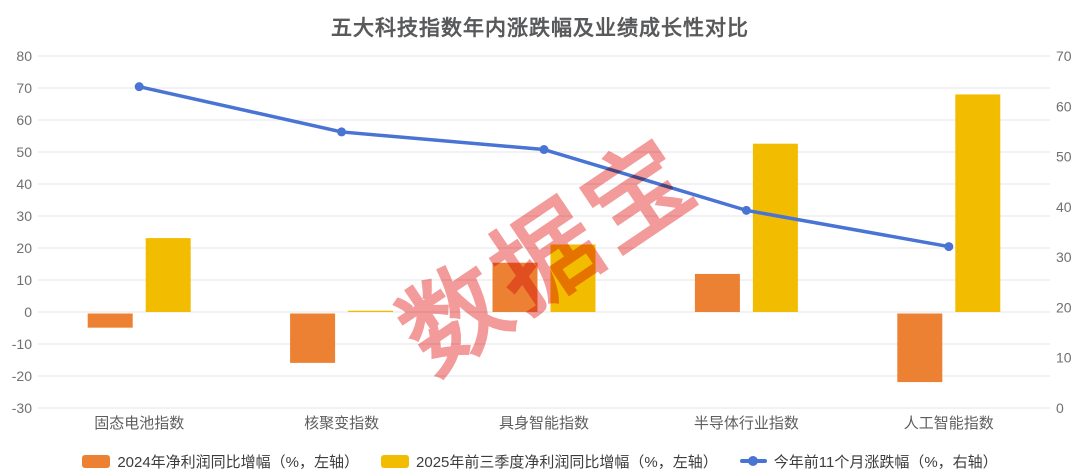 Image resolution: width=1080 pixels, height=476 pixels. Describe the element at coordinates (238, 462) in the screenshot. I see `legend-label-2024: 2024年净利润同比增幅（%，左轴）` at that location.